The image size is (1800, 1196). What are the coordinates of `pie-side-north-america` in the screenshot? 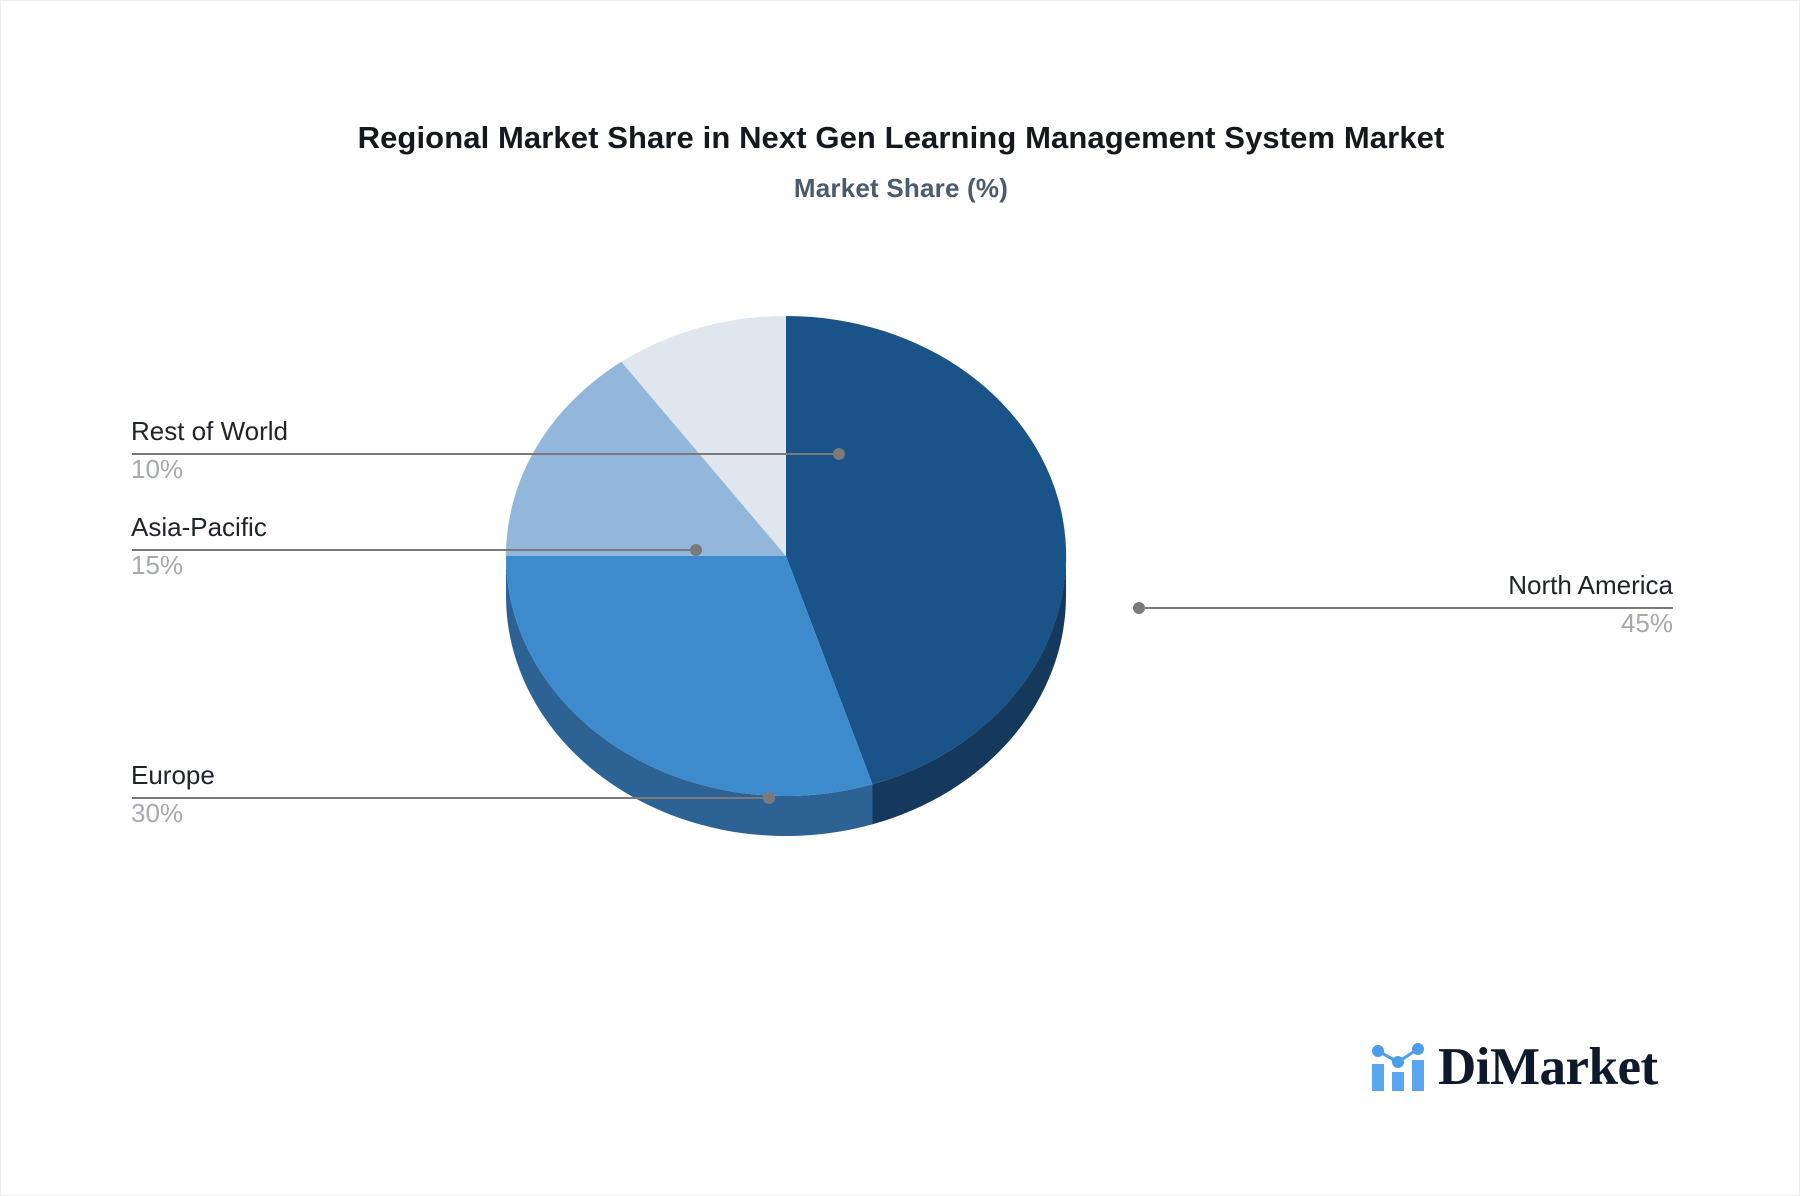 It's located at (969, 690).